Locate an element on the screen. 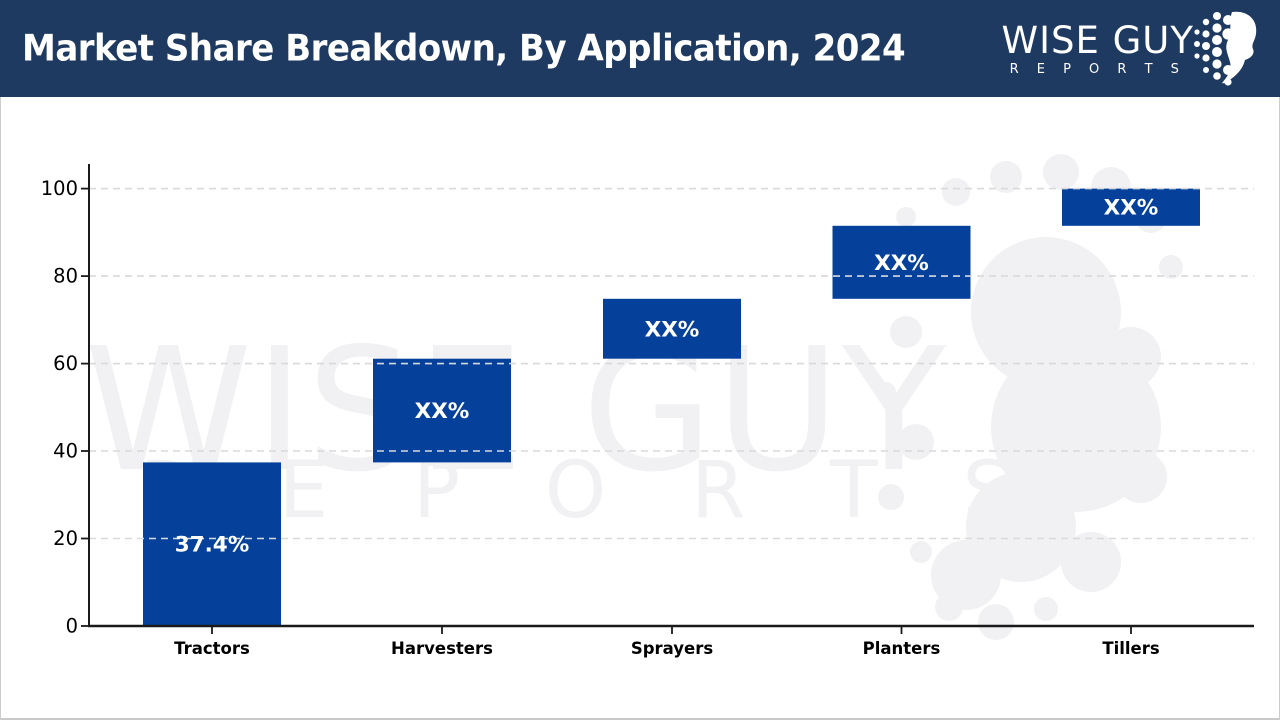 This screenshot has width=1280, height=720. bar-value-label: 37.4% is located at coordinates (212, 545).